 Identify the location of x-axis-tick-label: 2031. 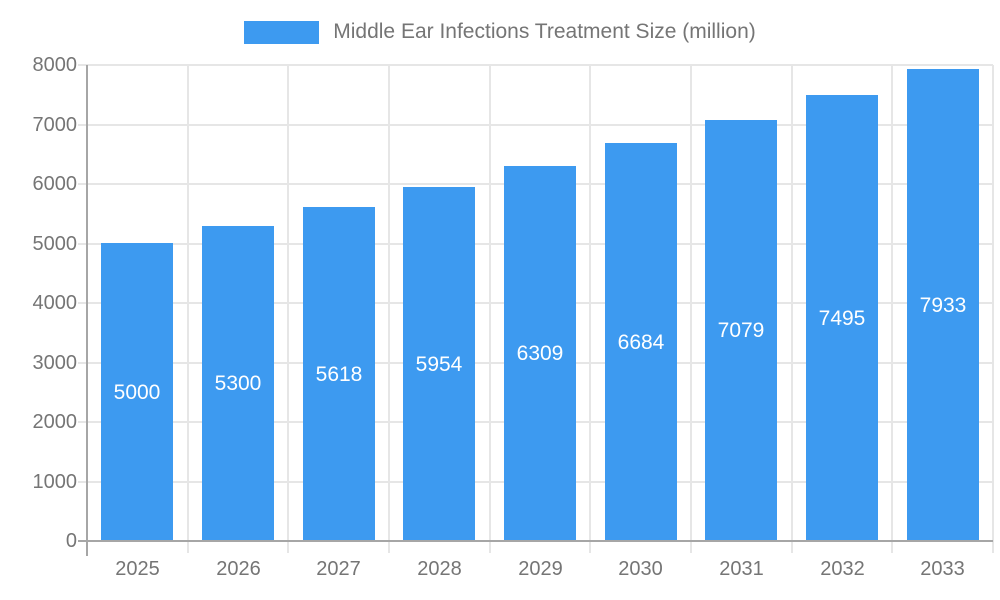
(741, 569).